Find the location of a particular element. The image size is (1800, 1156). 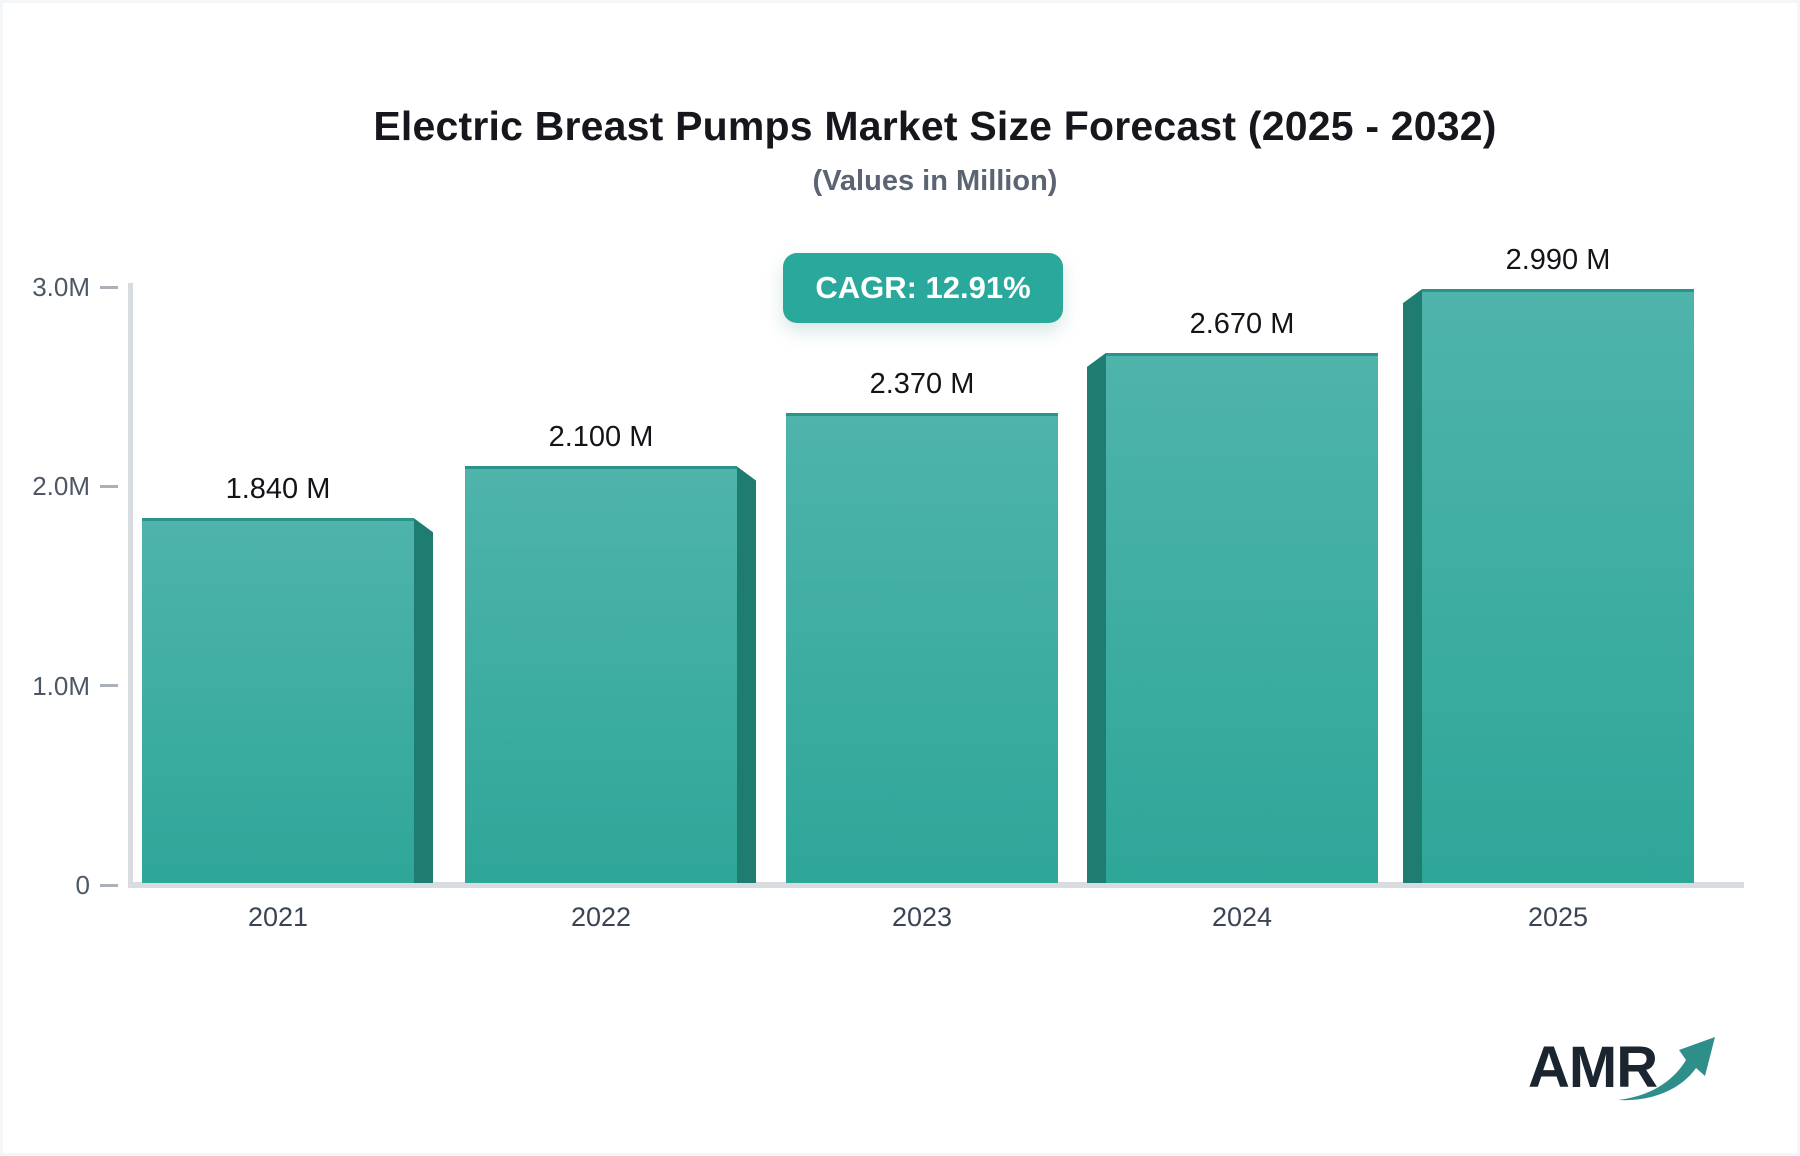

growth-arrow-icon is located at coordinates (1666, 1069).